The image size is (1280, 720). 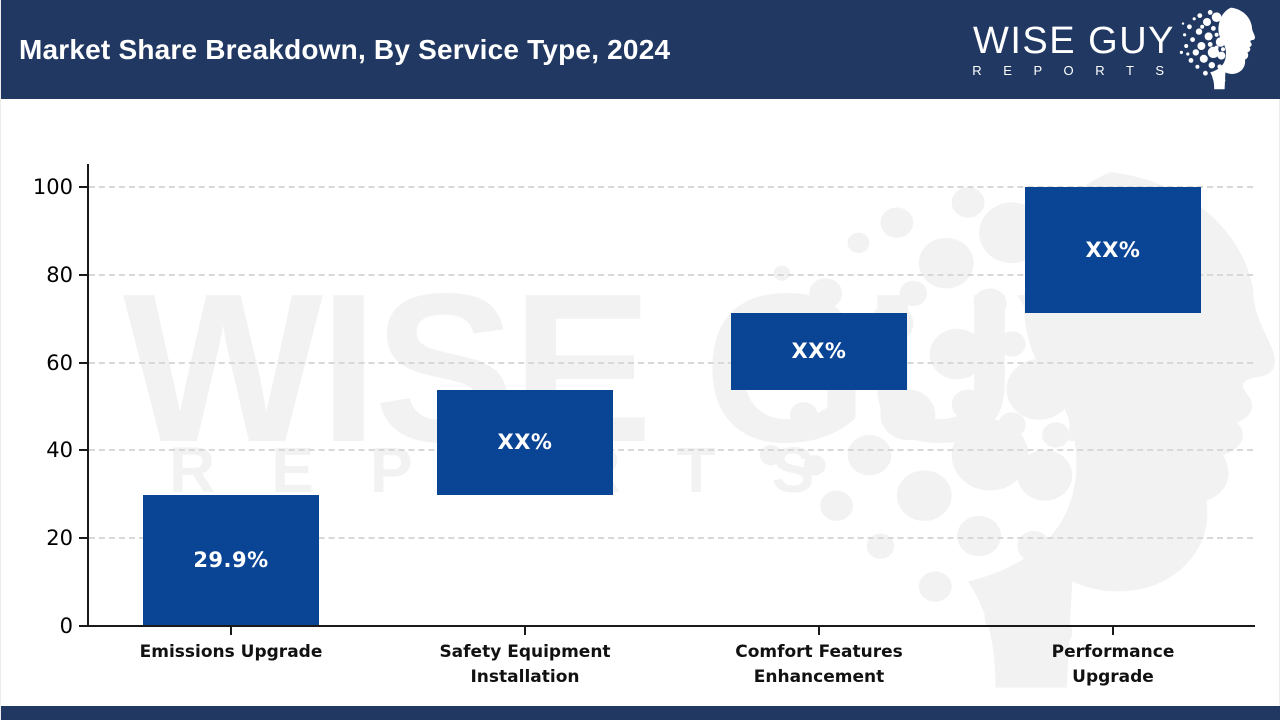 I want to click on y-tick-label: 80, so click(x=59, y=274).